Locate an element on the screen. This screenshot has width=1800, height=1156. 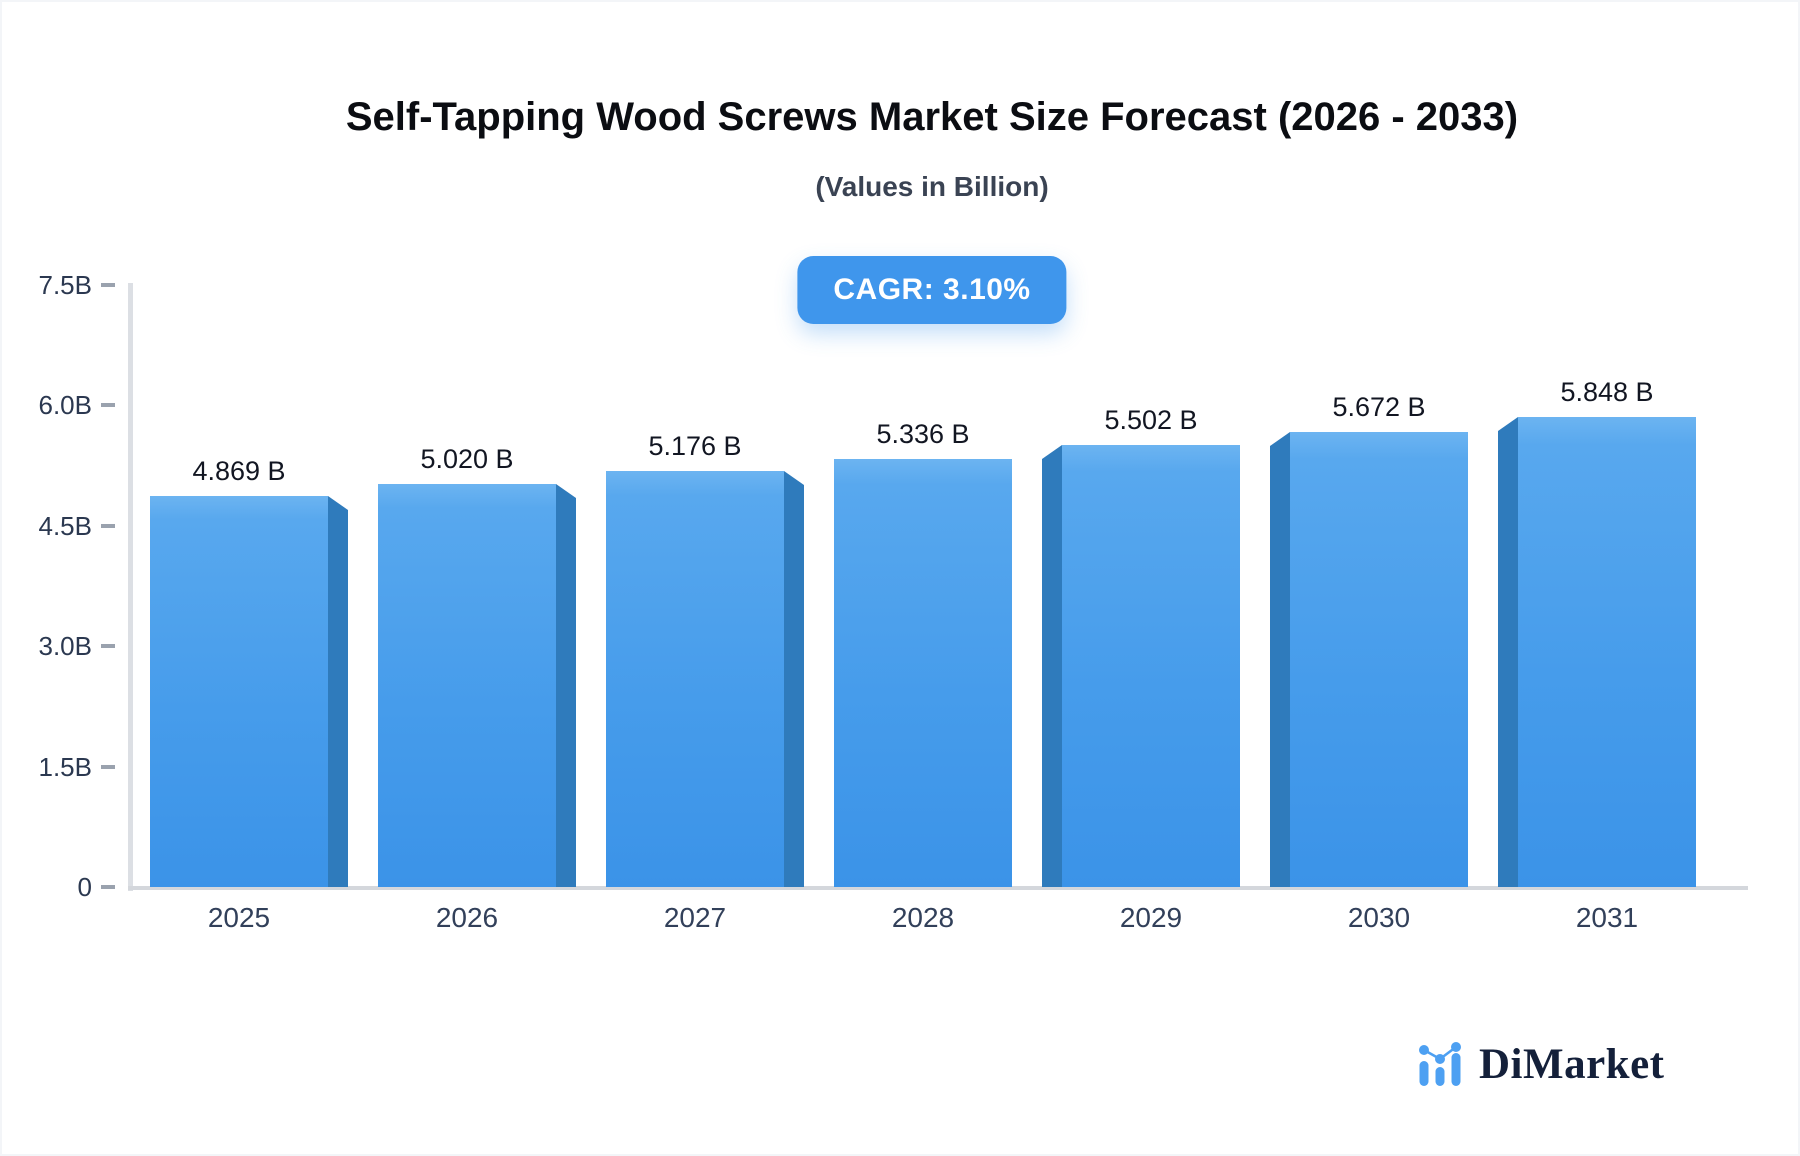
bar-value-label: 5.020 B is located at coordinates (467, 459).